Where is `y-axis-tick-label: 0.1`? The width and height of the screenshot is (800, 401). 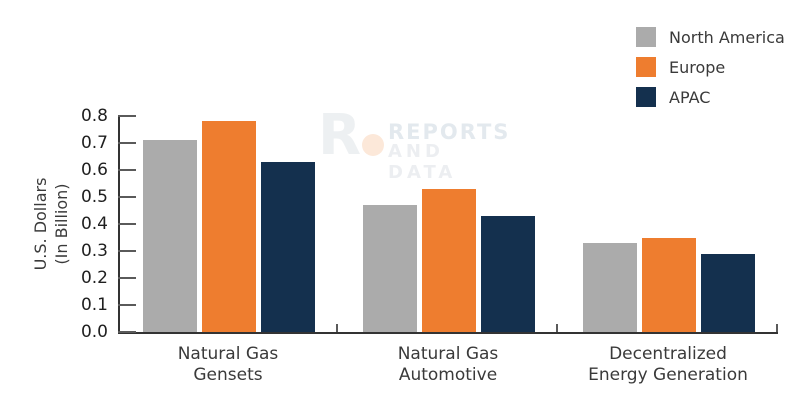 y-axis-tick-label: 0.1 is located at coordinates (94, 305).